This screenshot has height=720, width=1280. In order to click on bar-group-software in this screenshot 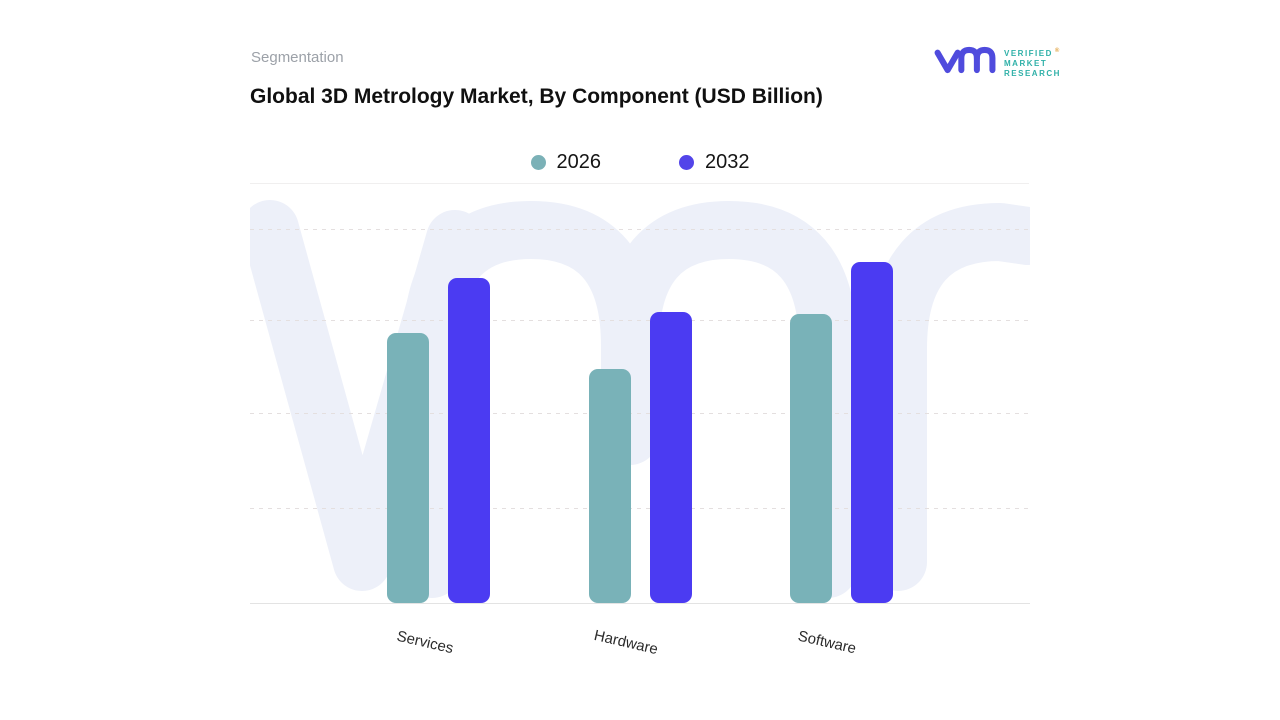, I will do `click(841, 432)`.